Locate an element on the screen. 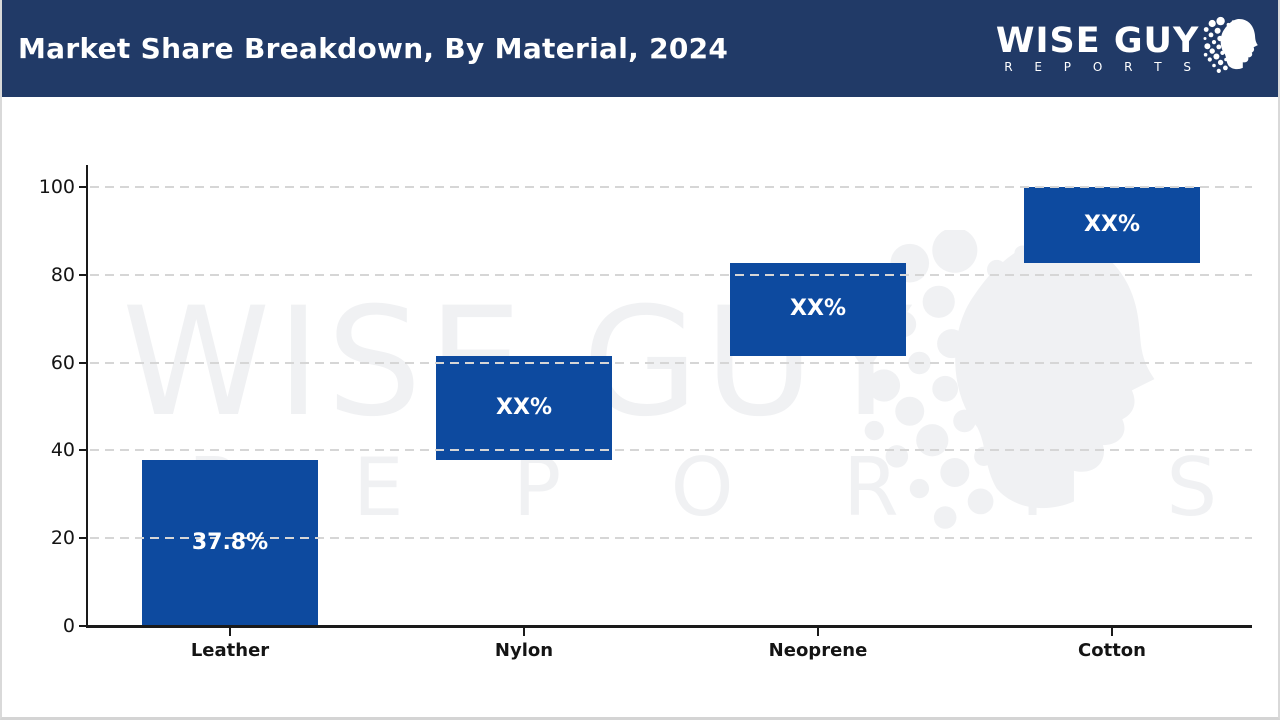 The height and width of the screenshot is (720, 1280). wise-guy-reports-logo: WISE GUY R E P O R T S is located at coordinates (1128, 49).